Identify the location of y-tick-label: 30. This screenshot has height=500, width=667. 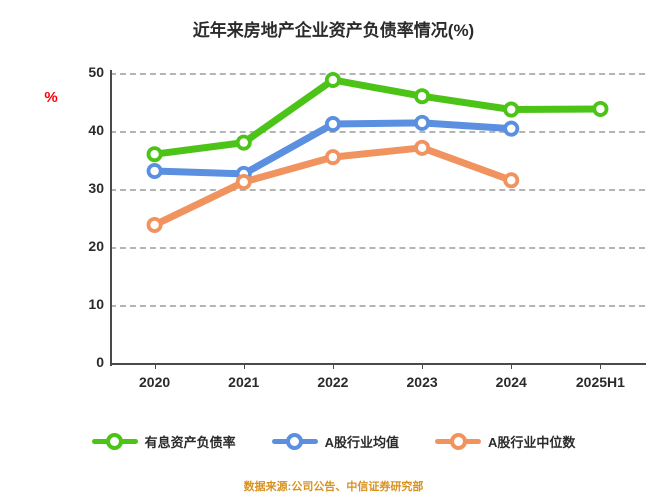
(96, 188).